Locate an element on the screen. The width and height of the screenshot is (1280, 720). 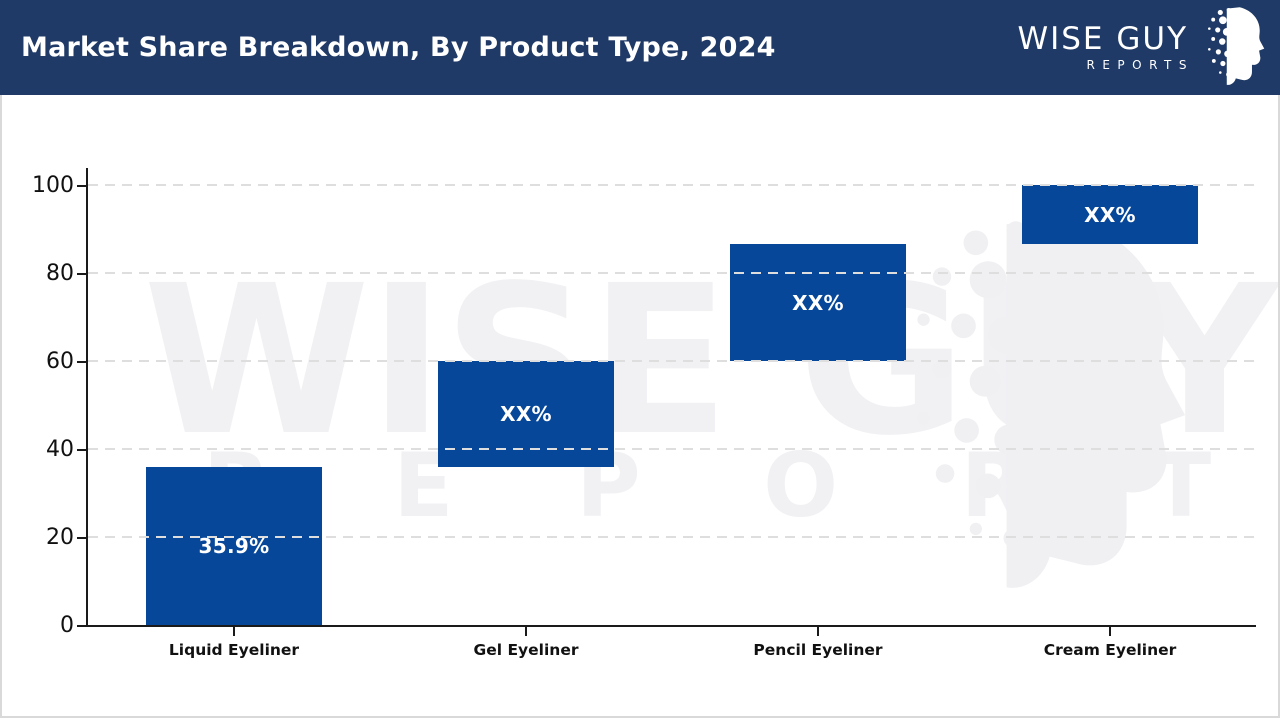
y-tick-label: 60 is located at coordinates (60, 361).